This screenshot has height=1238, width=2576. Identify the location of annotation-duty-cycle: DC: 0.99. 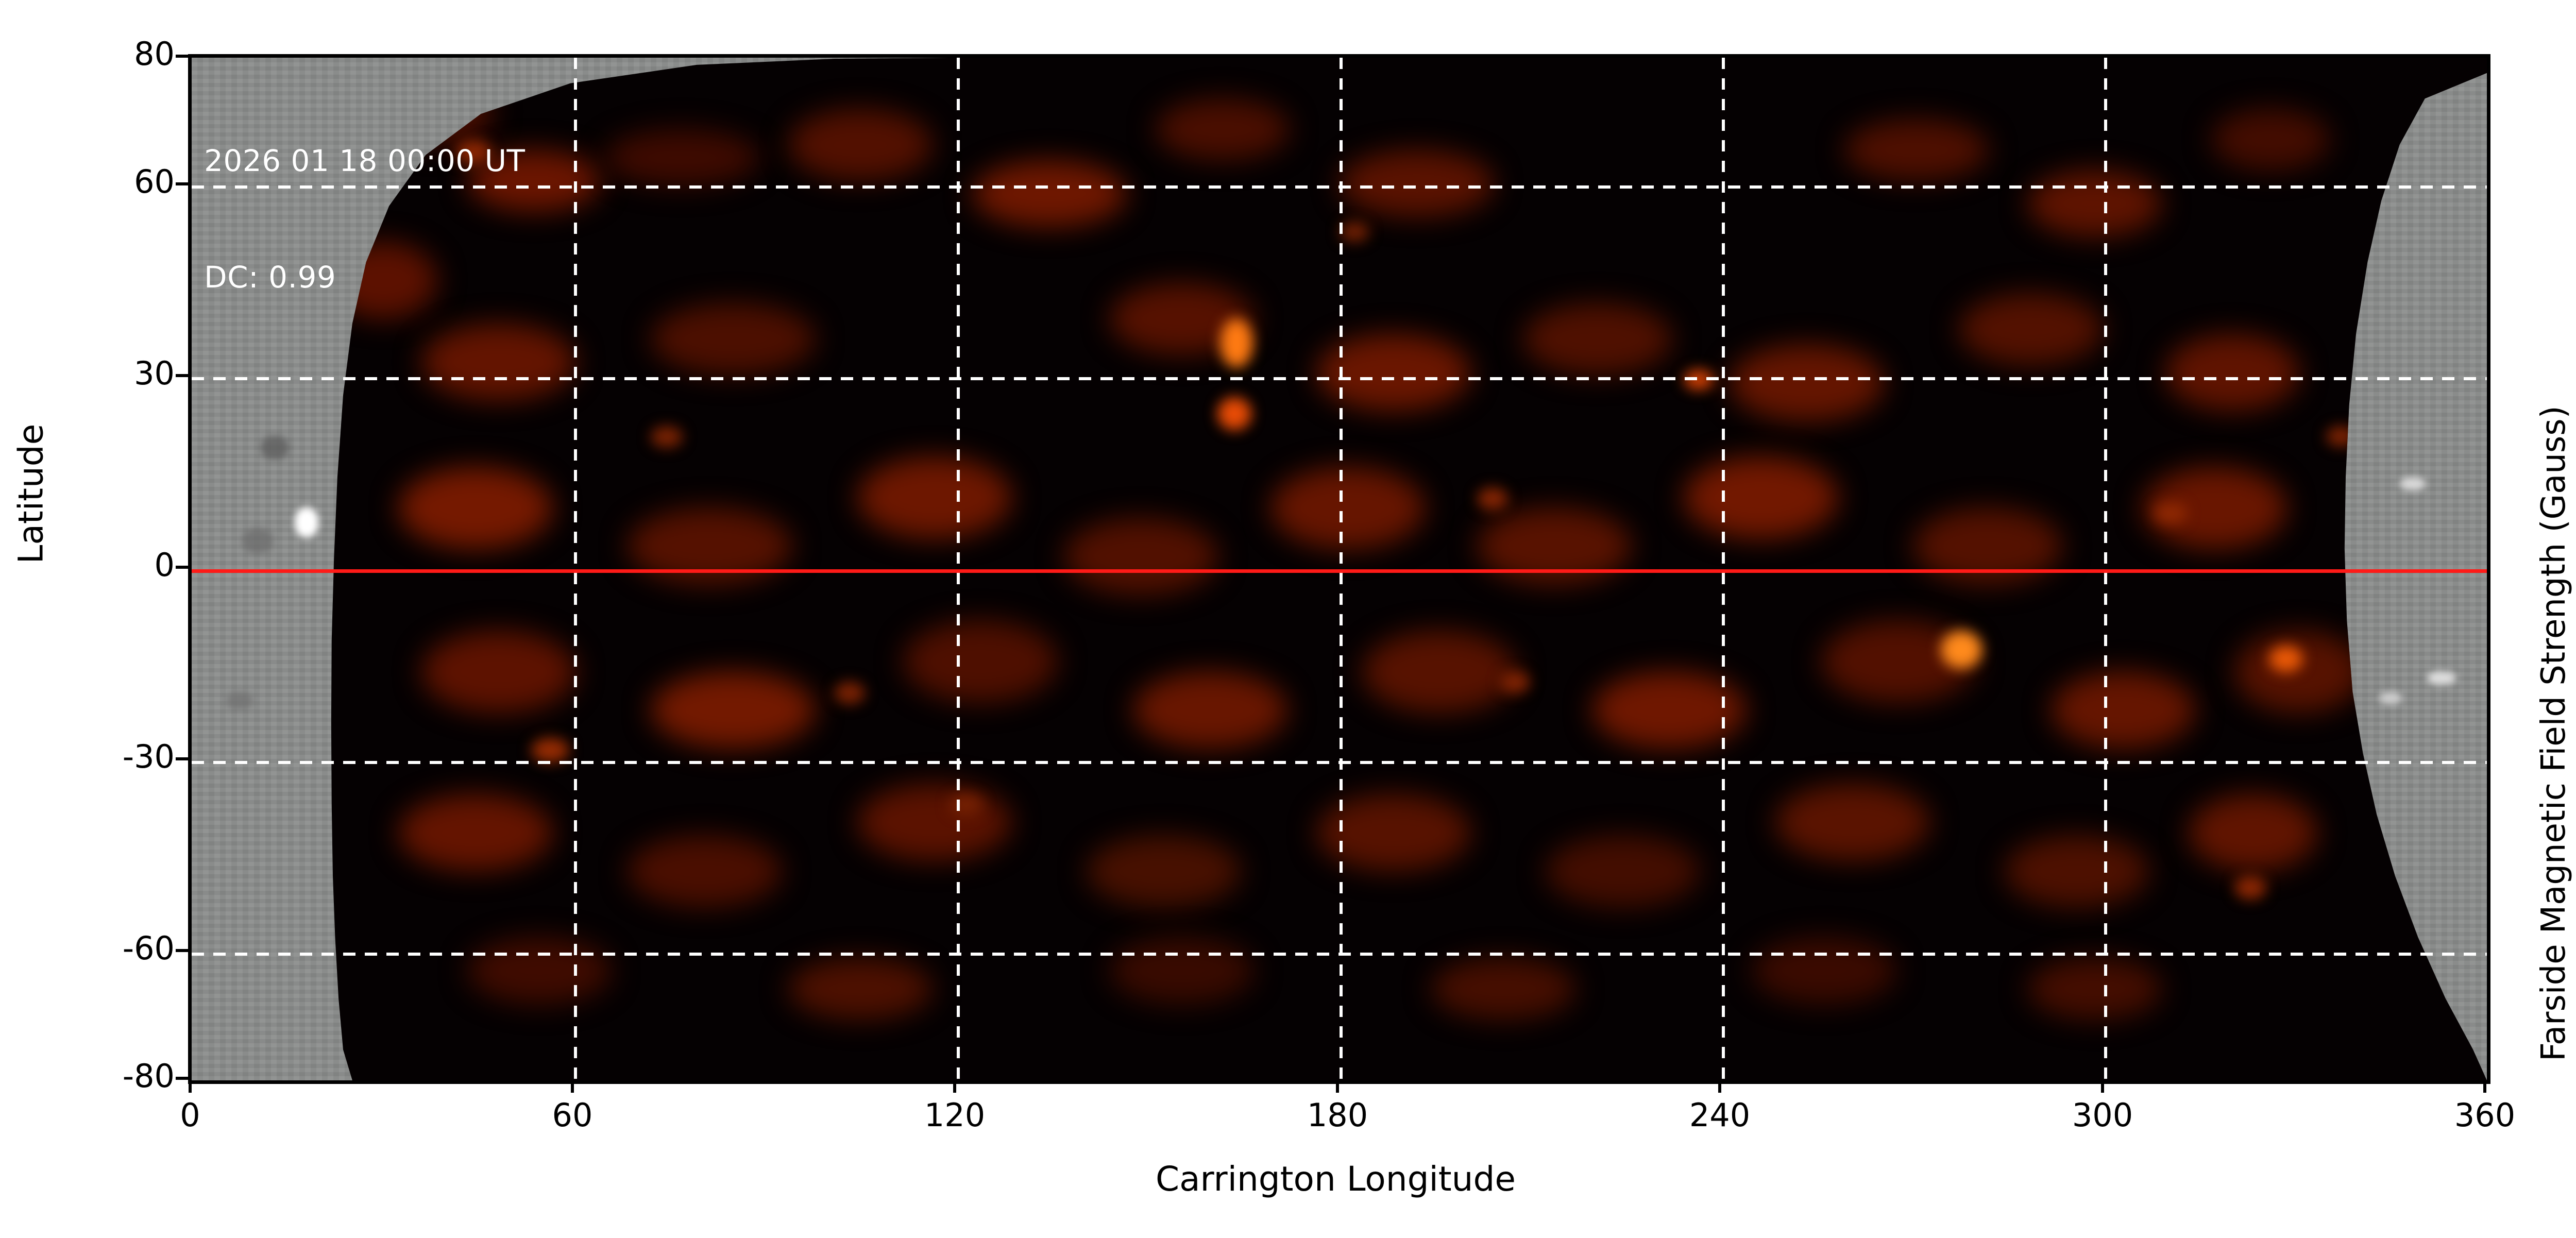
(270, 277).